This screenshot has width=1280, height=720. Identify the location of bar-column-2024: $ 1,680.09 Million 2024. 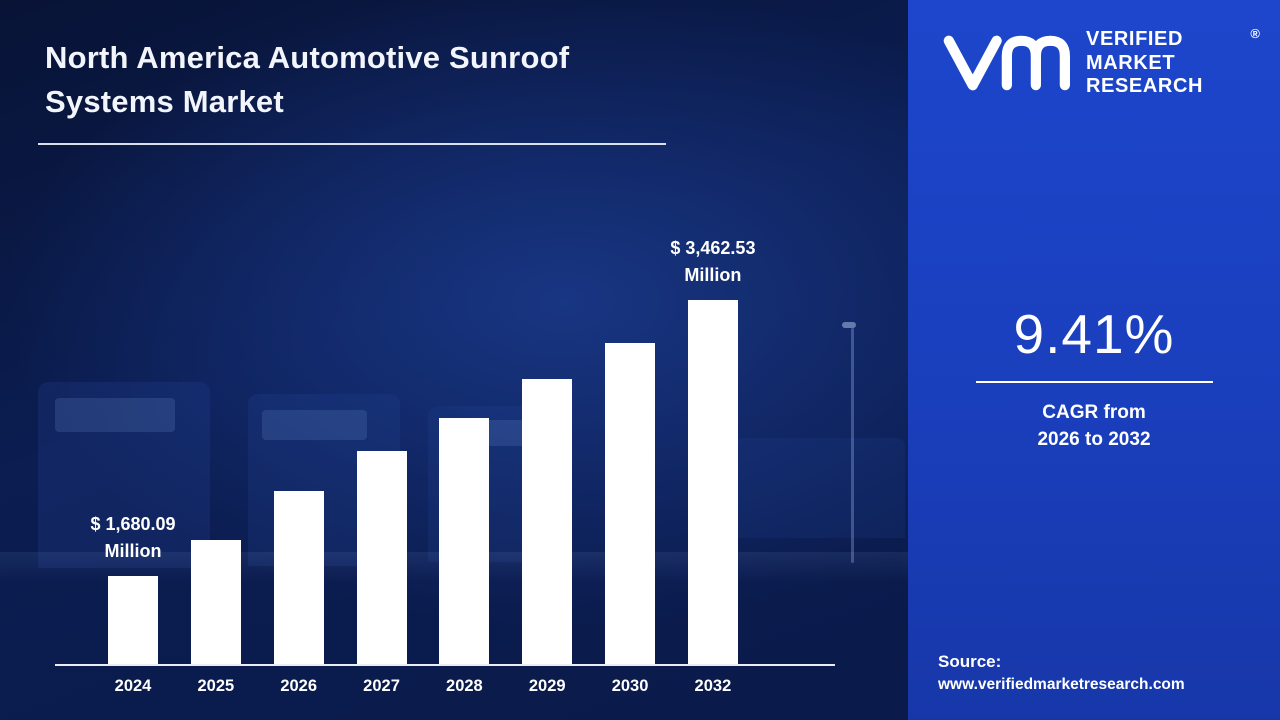
(132, 461).